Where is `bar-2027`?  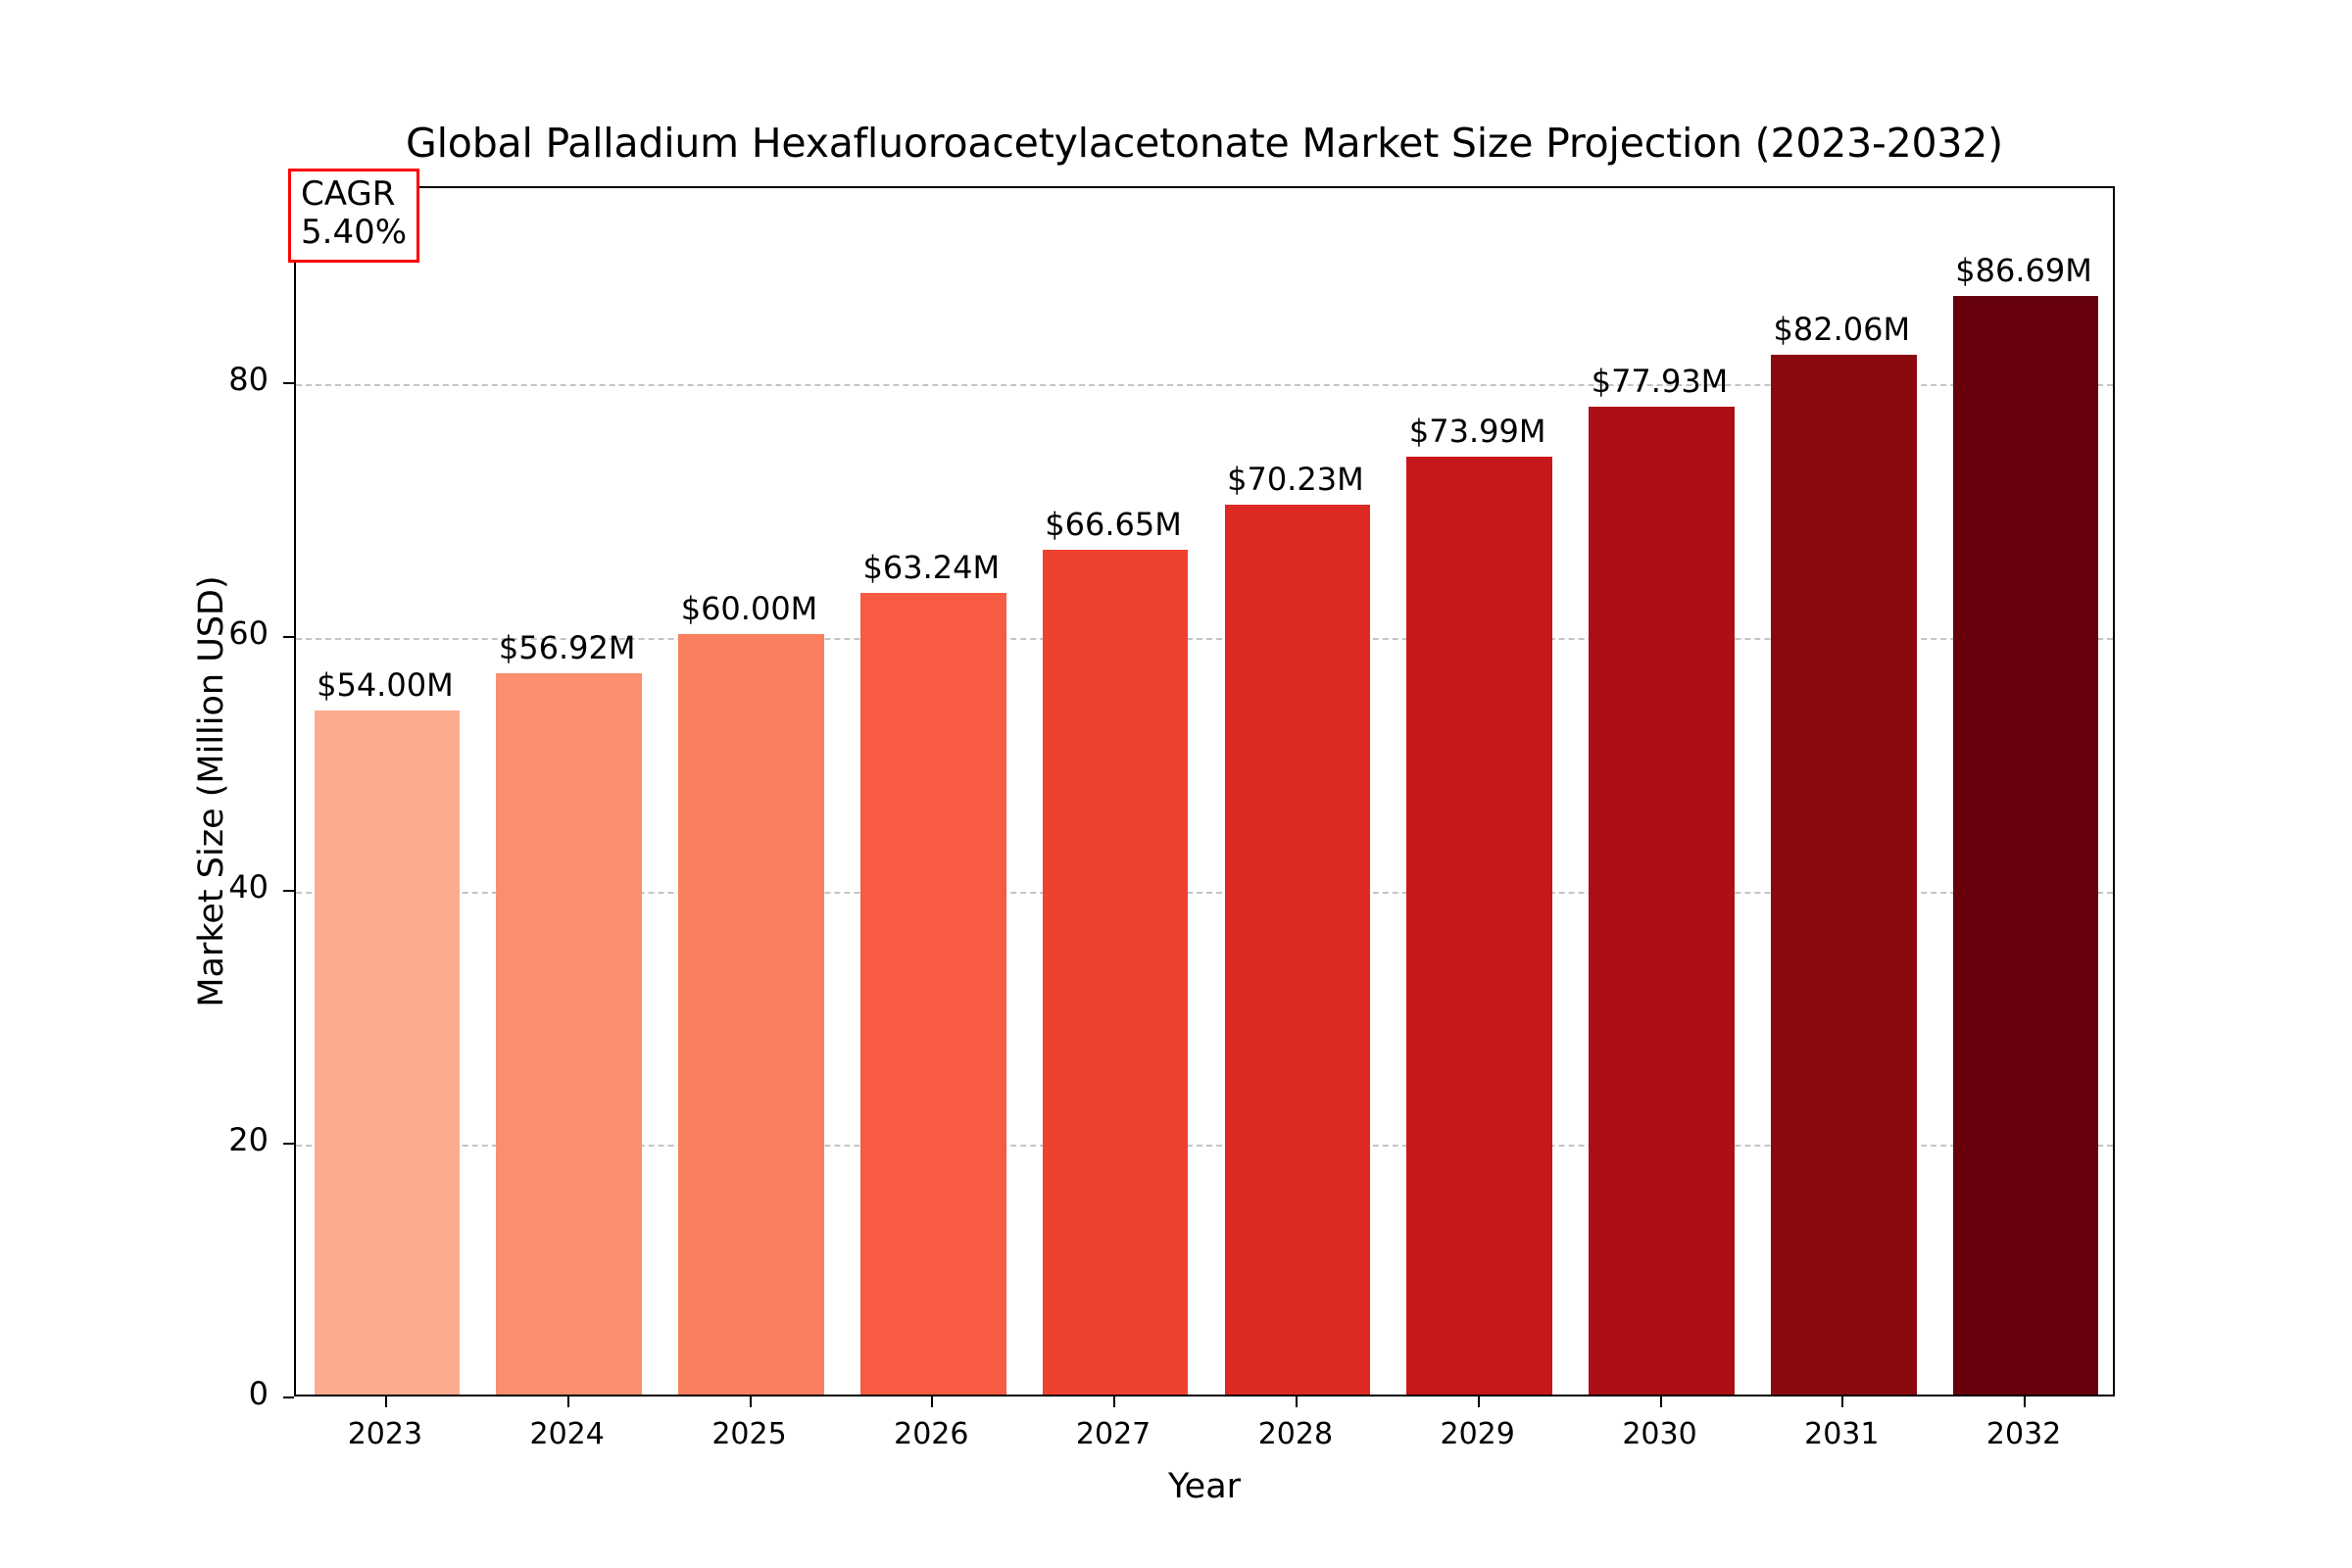 bar-2027 is located at coordinates (1115, 972).